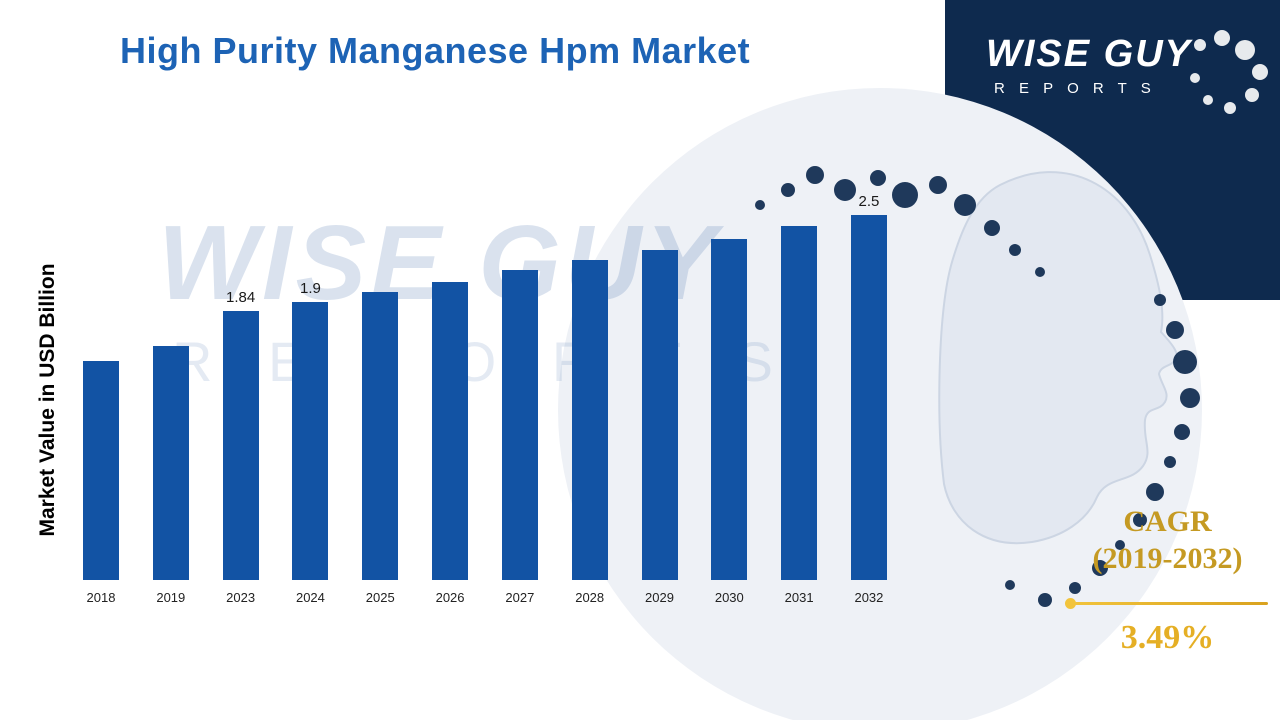  I want to click on x-tick-label: 2019, so click(171, 597).